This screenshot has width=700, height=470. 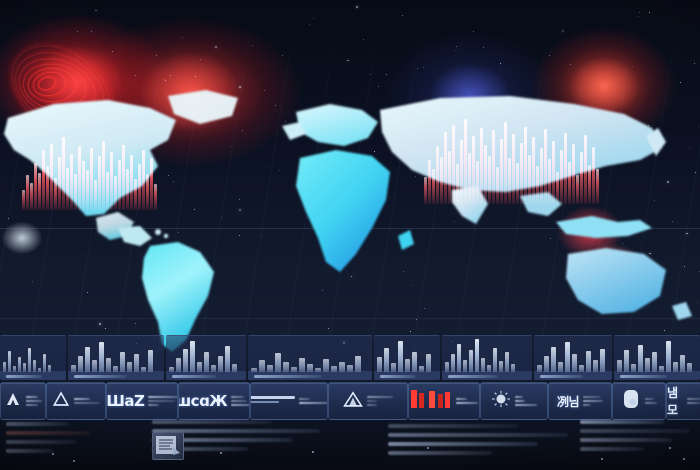 What do you see at coordinates (683, 401) in the screenshot?
I see `card-11: 냄모` at bounding box center [683, 401].